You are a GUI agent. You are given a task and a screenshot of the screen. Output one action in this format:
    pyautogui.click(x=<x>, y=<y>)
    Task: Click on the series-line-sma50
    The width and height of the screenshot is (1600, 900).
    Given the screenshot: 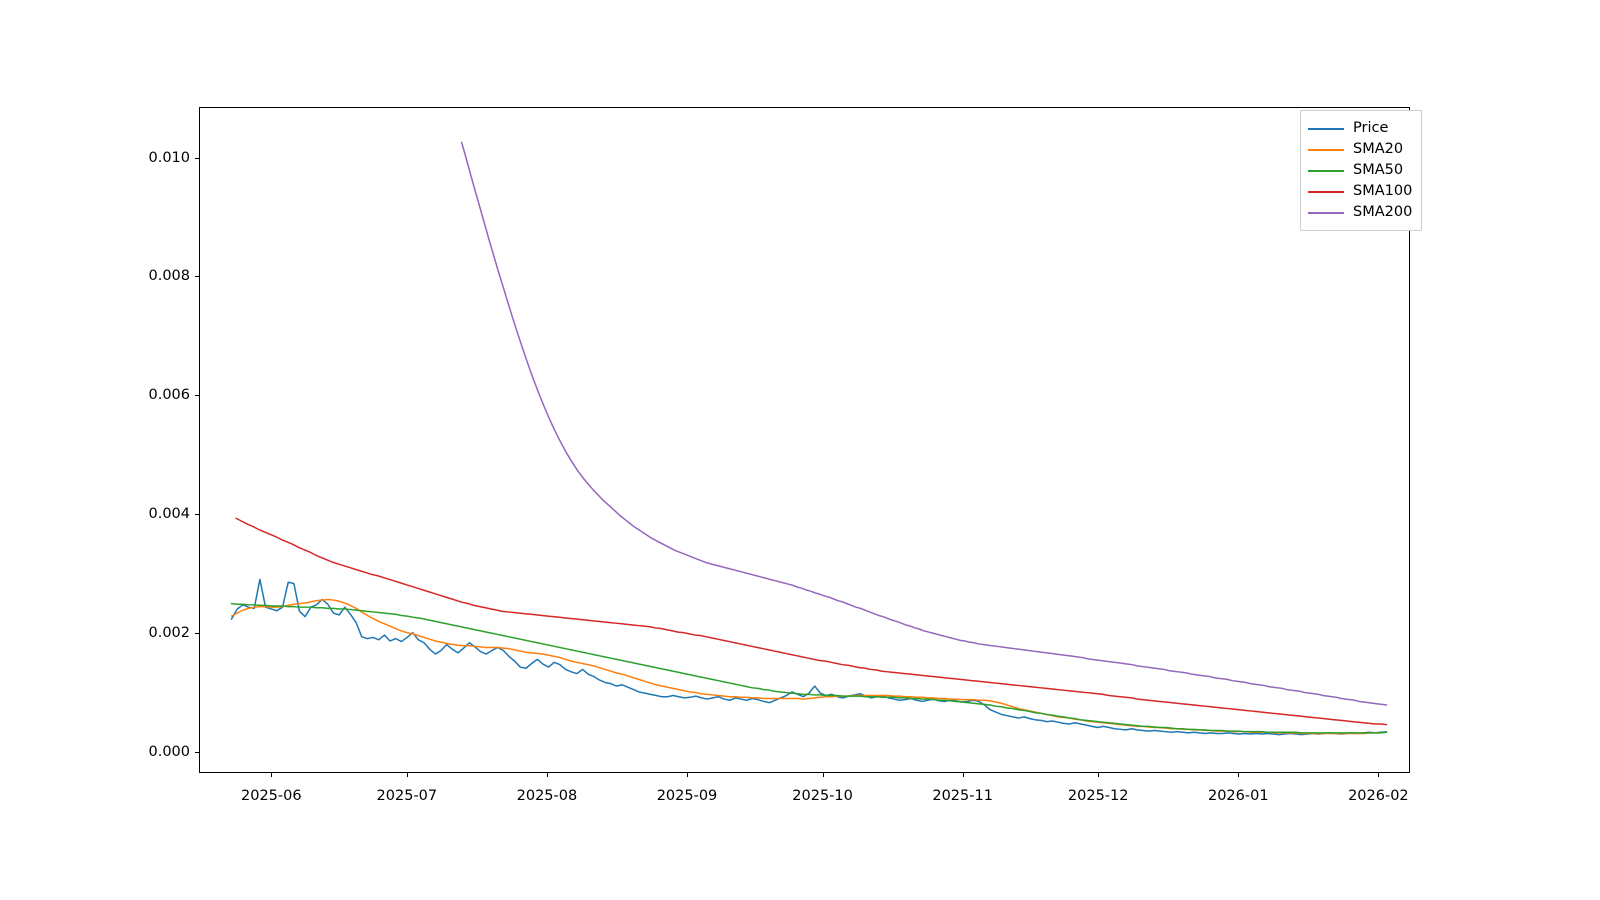 What is the action you would take?
    pyautogui.click(x=809, y=668)
    